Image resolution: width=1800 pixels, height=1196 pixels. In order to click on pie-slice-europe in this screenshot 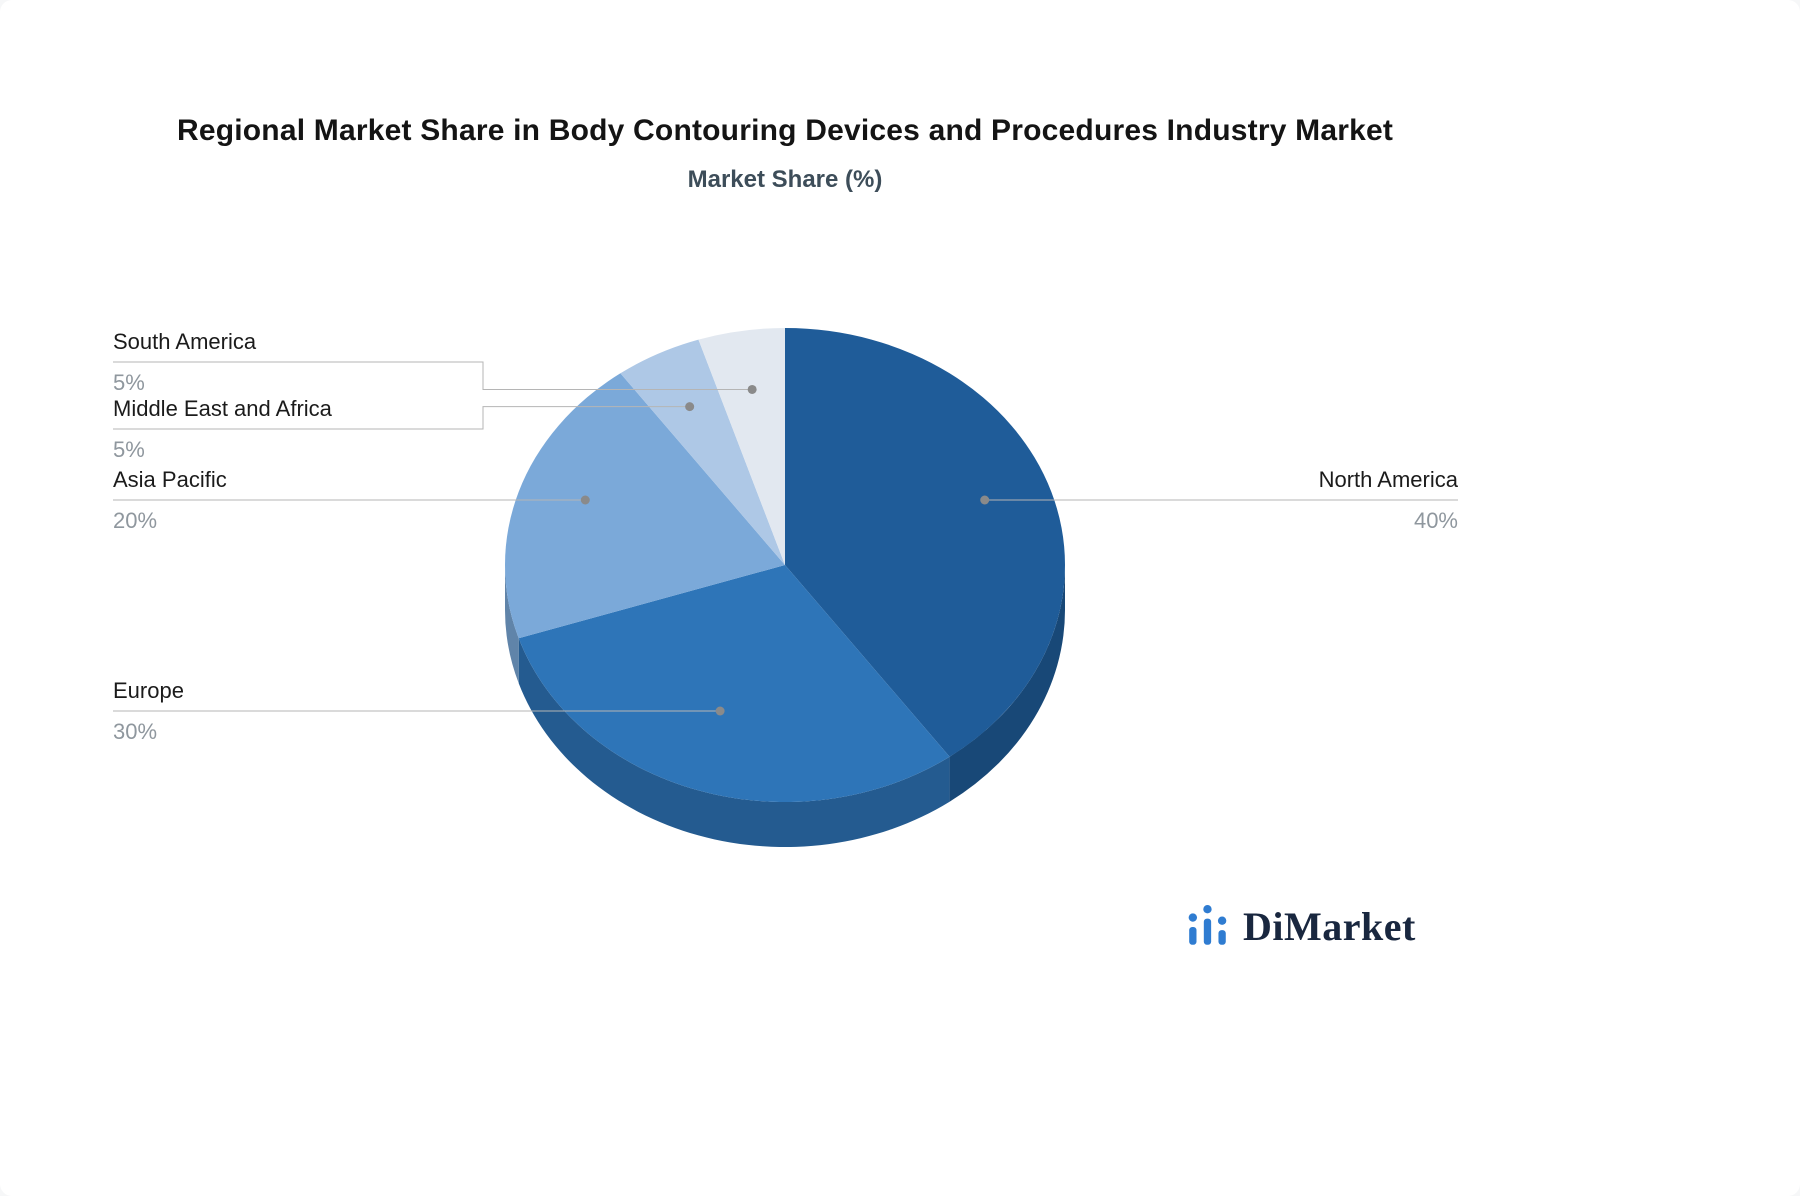, I will do `click(734, 683)`.